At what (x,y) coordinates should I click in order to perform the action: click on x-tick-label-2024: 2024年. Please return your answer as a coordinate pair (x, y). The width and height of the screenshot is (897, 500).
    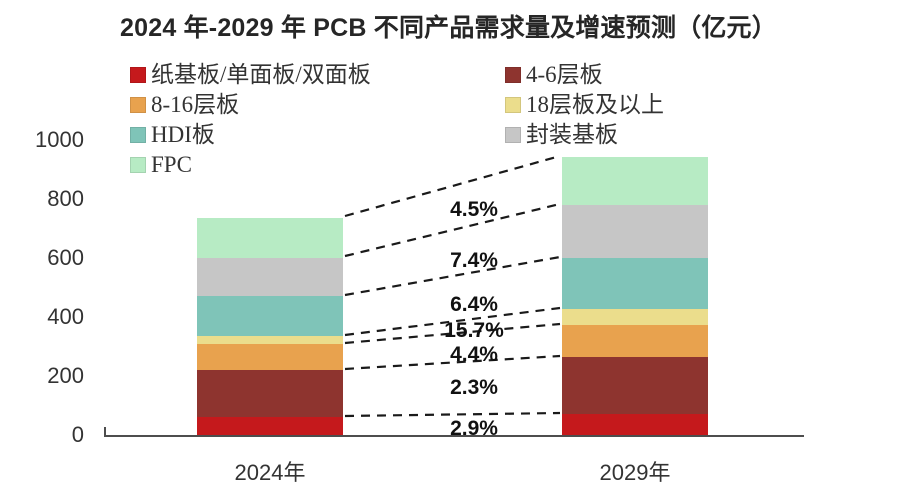
    Looking at the image, I should click on (270, 472).